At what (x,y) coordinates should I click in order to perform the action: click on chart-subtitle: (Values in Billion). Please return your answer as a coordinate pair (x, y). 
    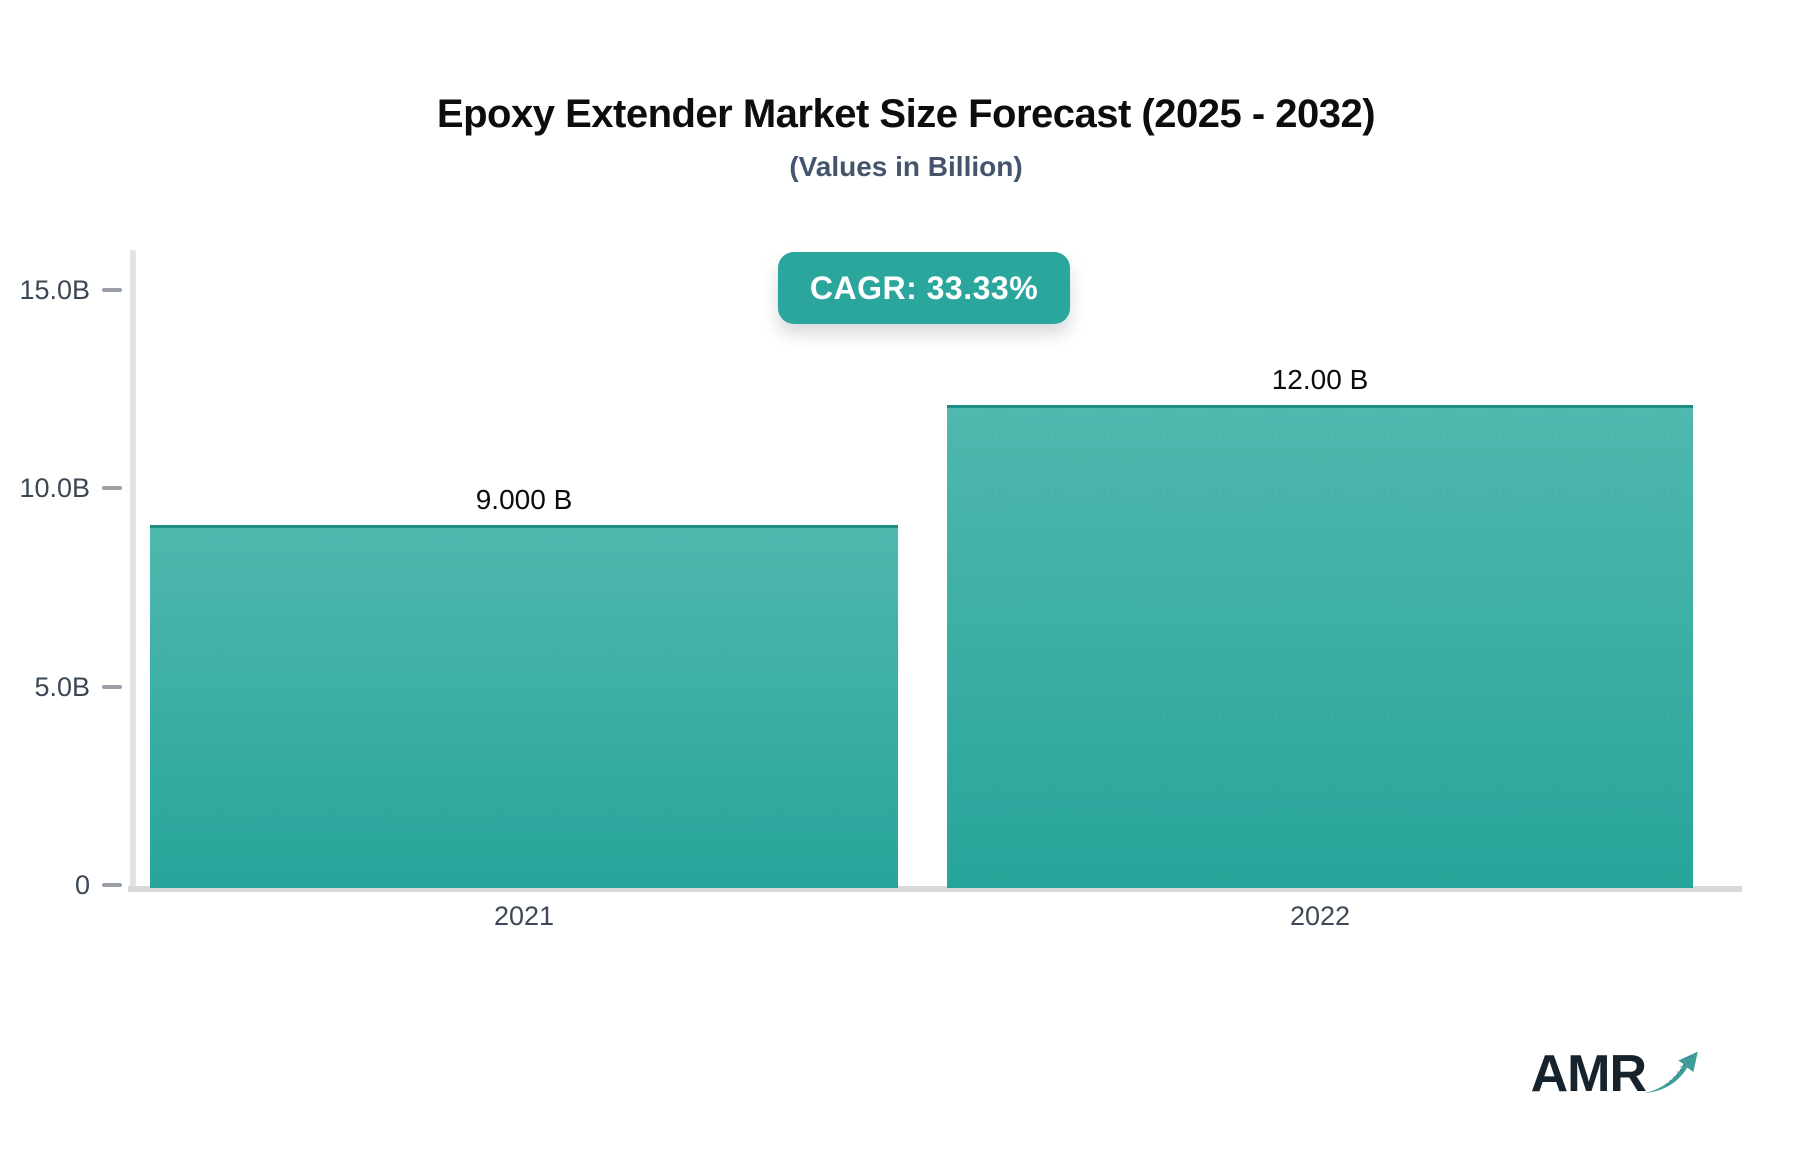
    Looking at the image, I should click on (906, 166).